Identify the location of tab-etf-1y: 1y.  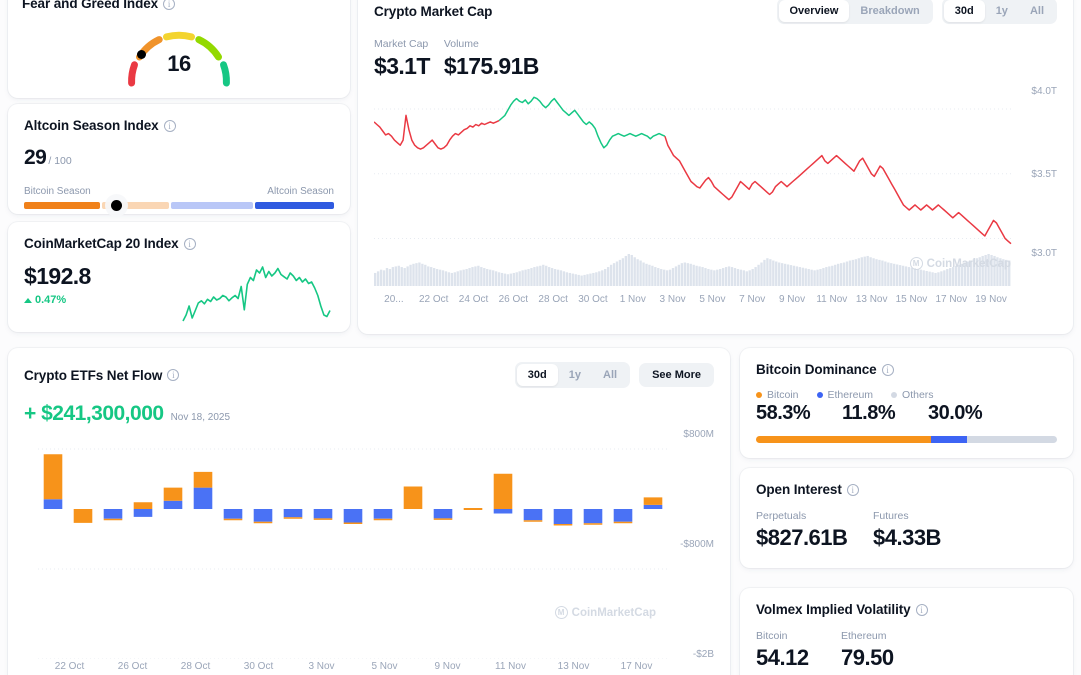
(575, 375).